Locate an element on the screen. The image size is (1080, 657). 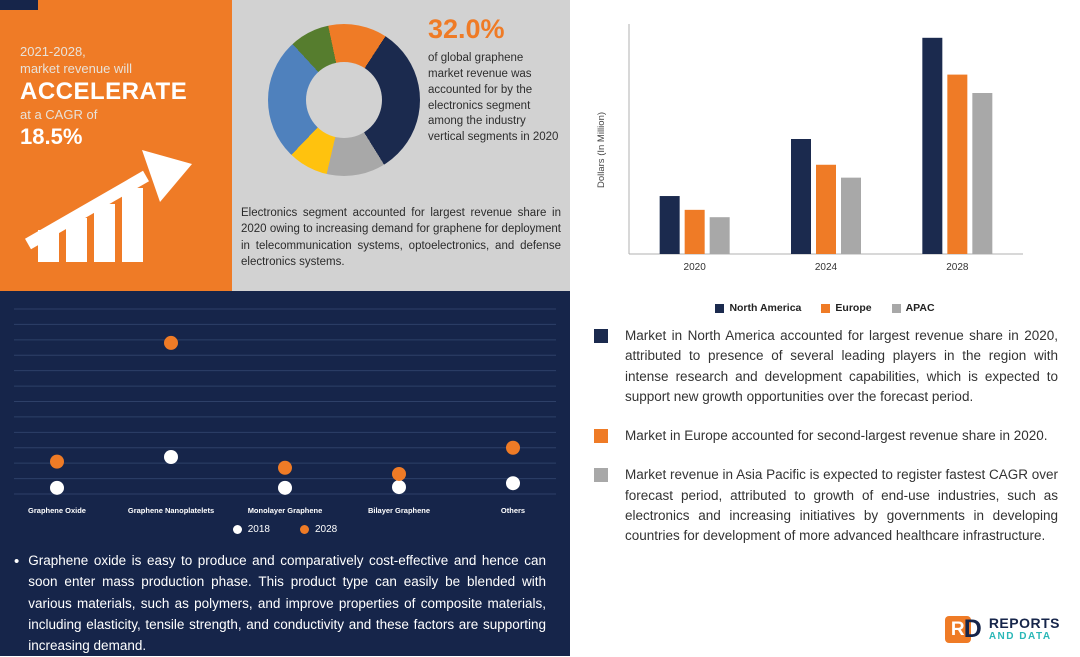
logo-text: REPORTS AND DATA is located at coordinates (1024, 628).